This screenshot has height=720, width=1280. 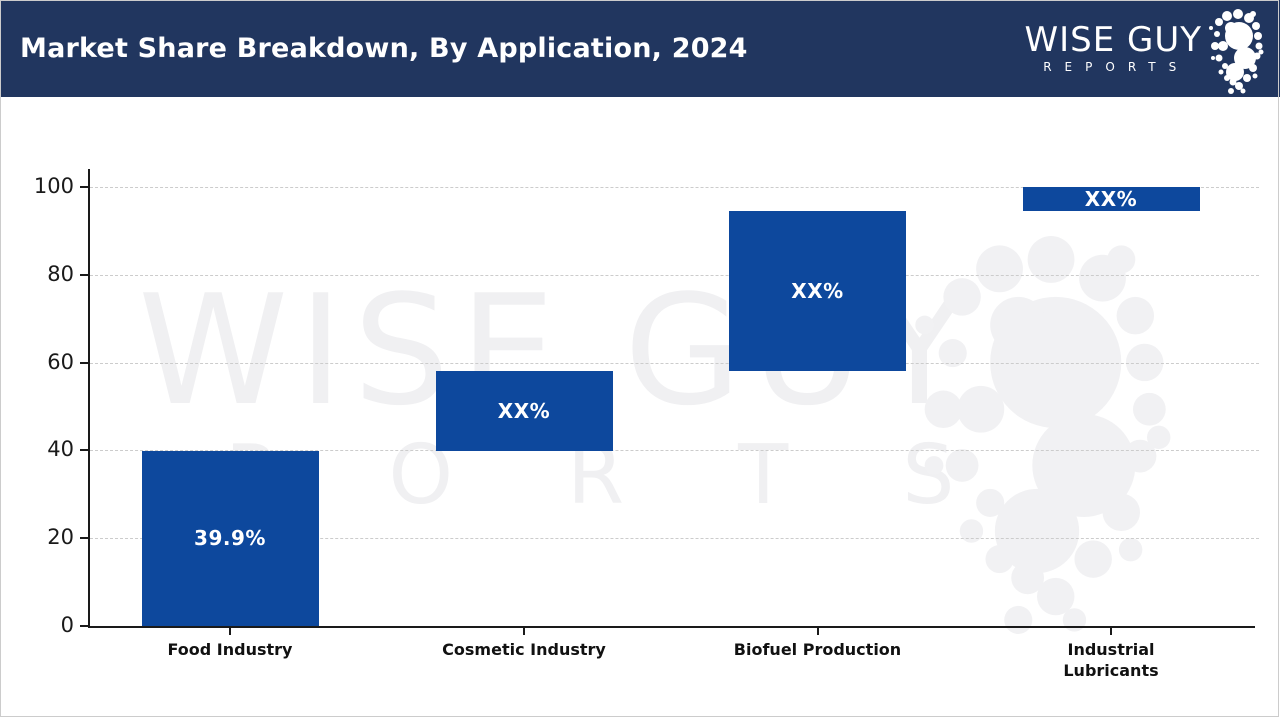 What do you see at coordinates (1111, 670) in the screenshot?
I see `x-tick-label-line: Lubricants` at bounding box center [1111, 670].